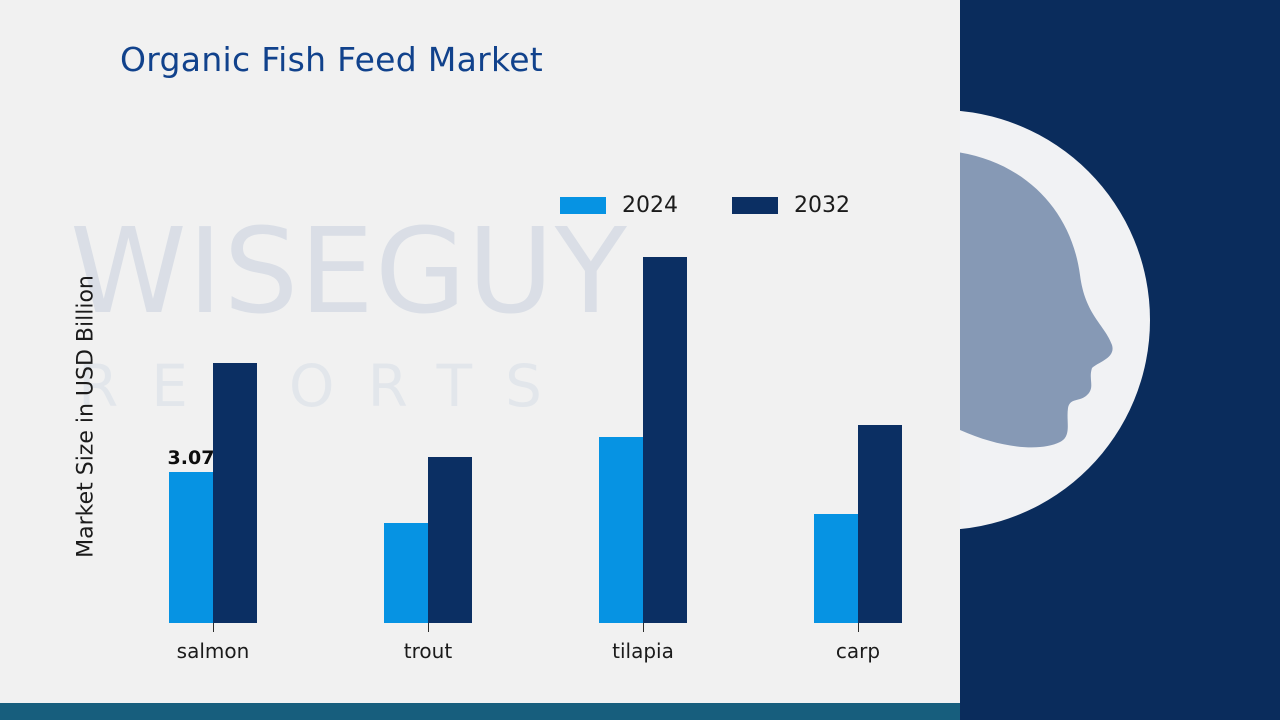 Image resolution: width=1280 pixels, height=720 pixels. What do you see at coordinates (480, 711) in the screenshot?
I see `bottom-accent-strip` at bounding box center [480, 711].